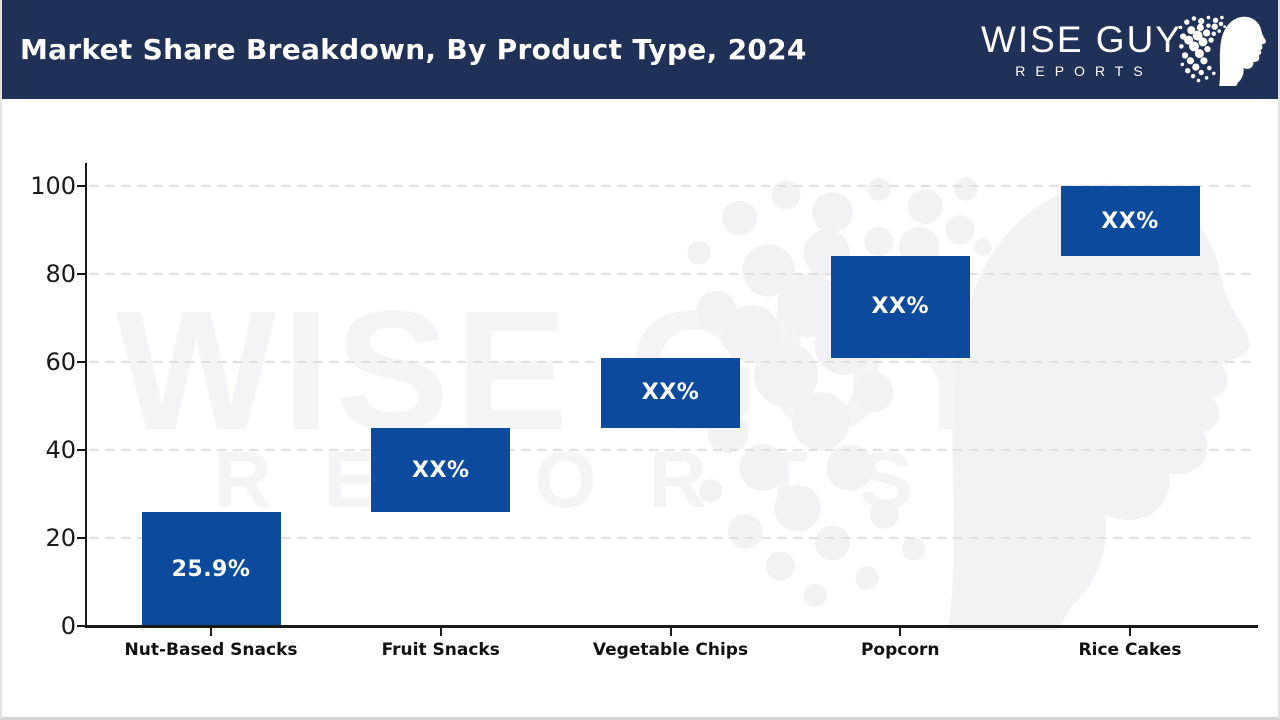  Describe the element at coordinates (1222, 50) in the screenshot. I see `logo-face-icon` at that location.